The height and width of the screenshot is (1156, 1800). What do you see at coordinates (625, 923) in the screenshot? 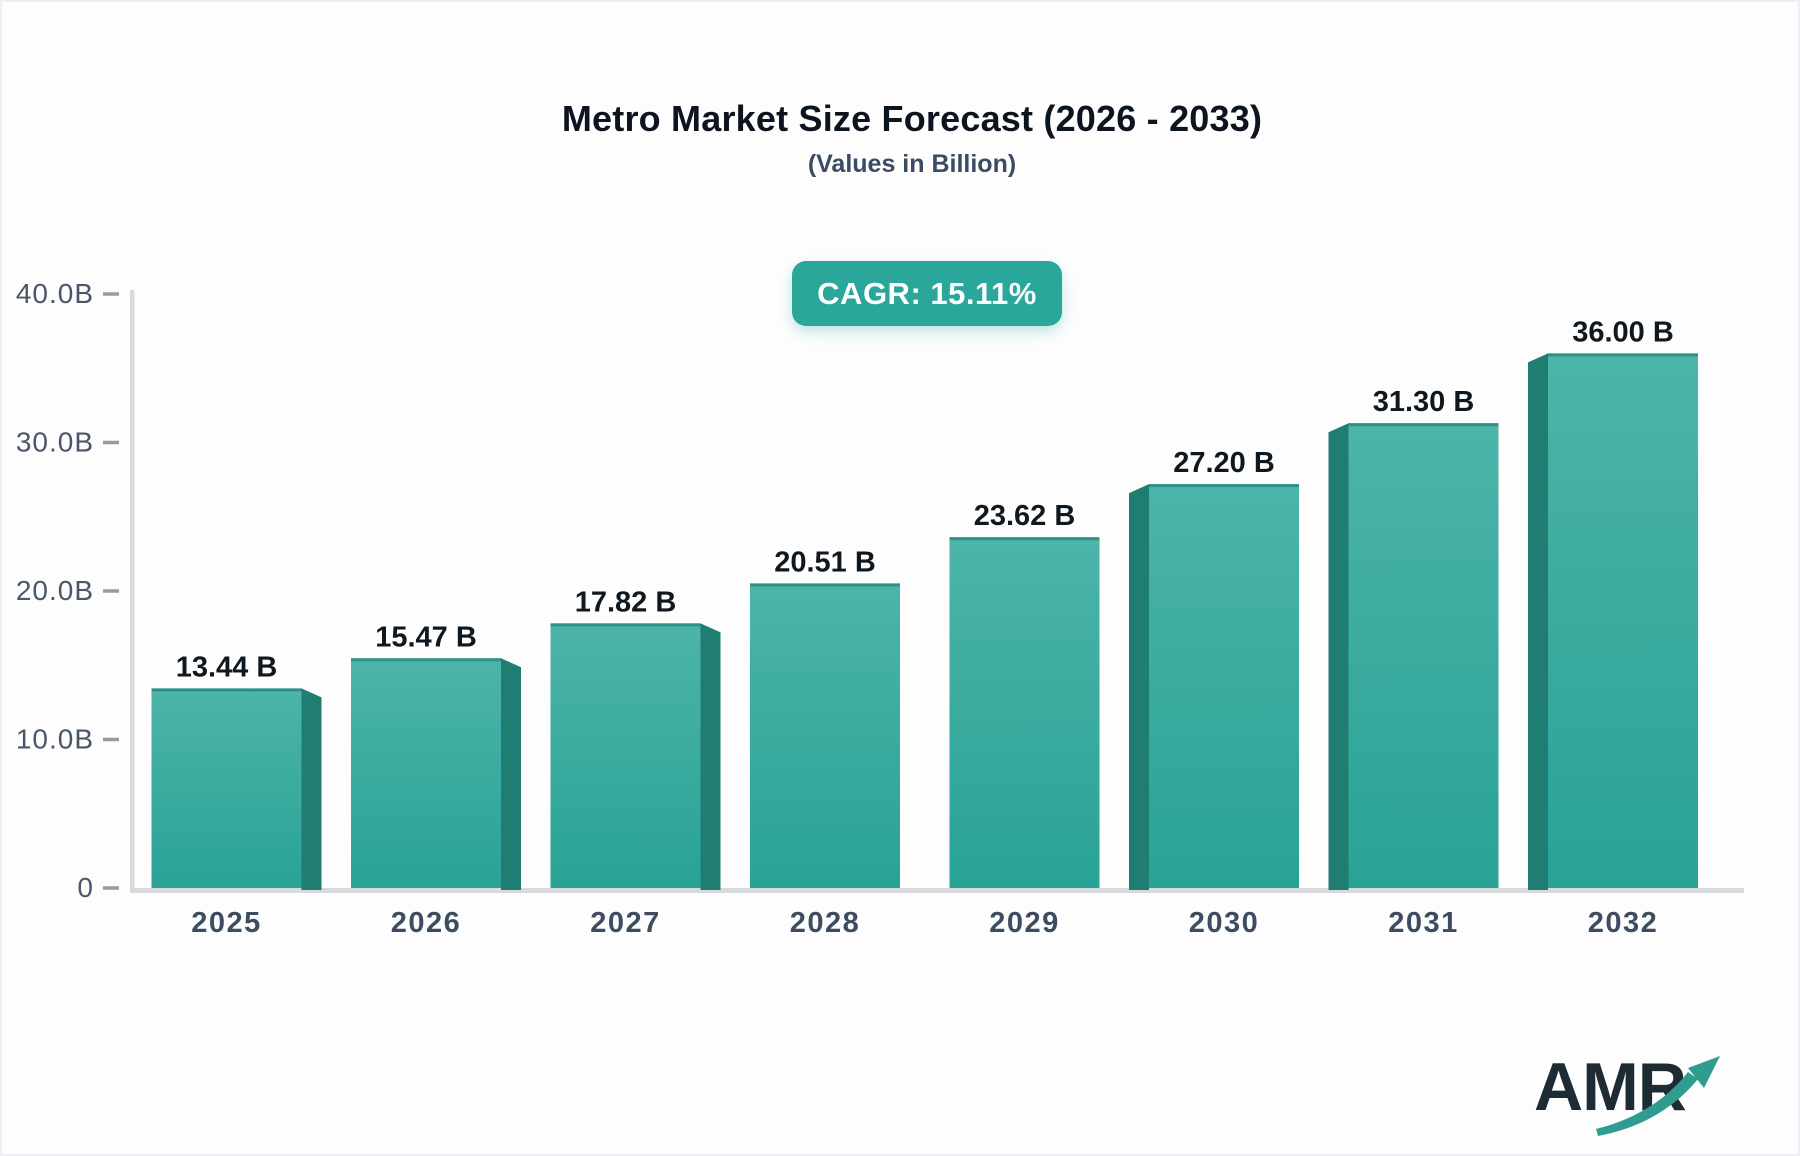
I see `x-axis-label-2027: 2027` at bounding box center [625, 923].